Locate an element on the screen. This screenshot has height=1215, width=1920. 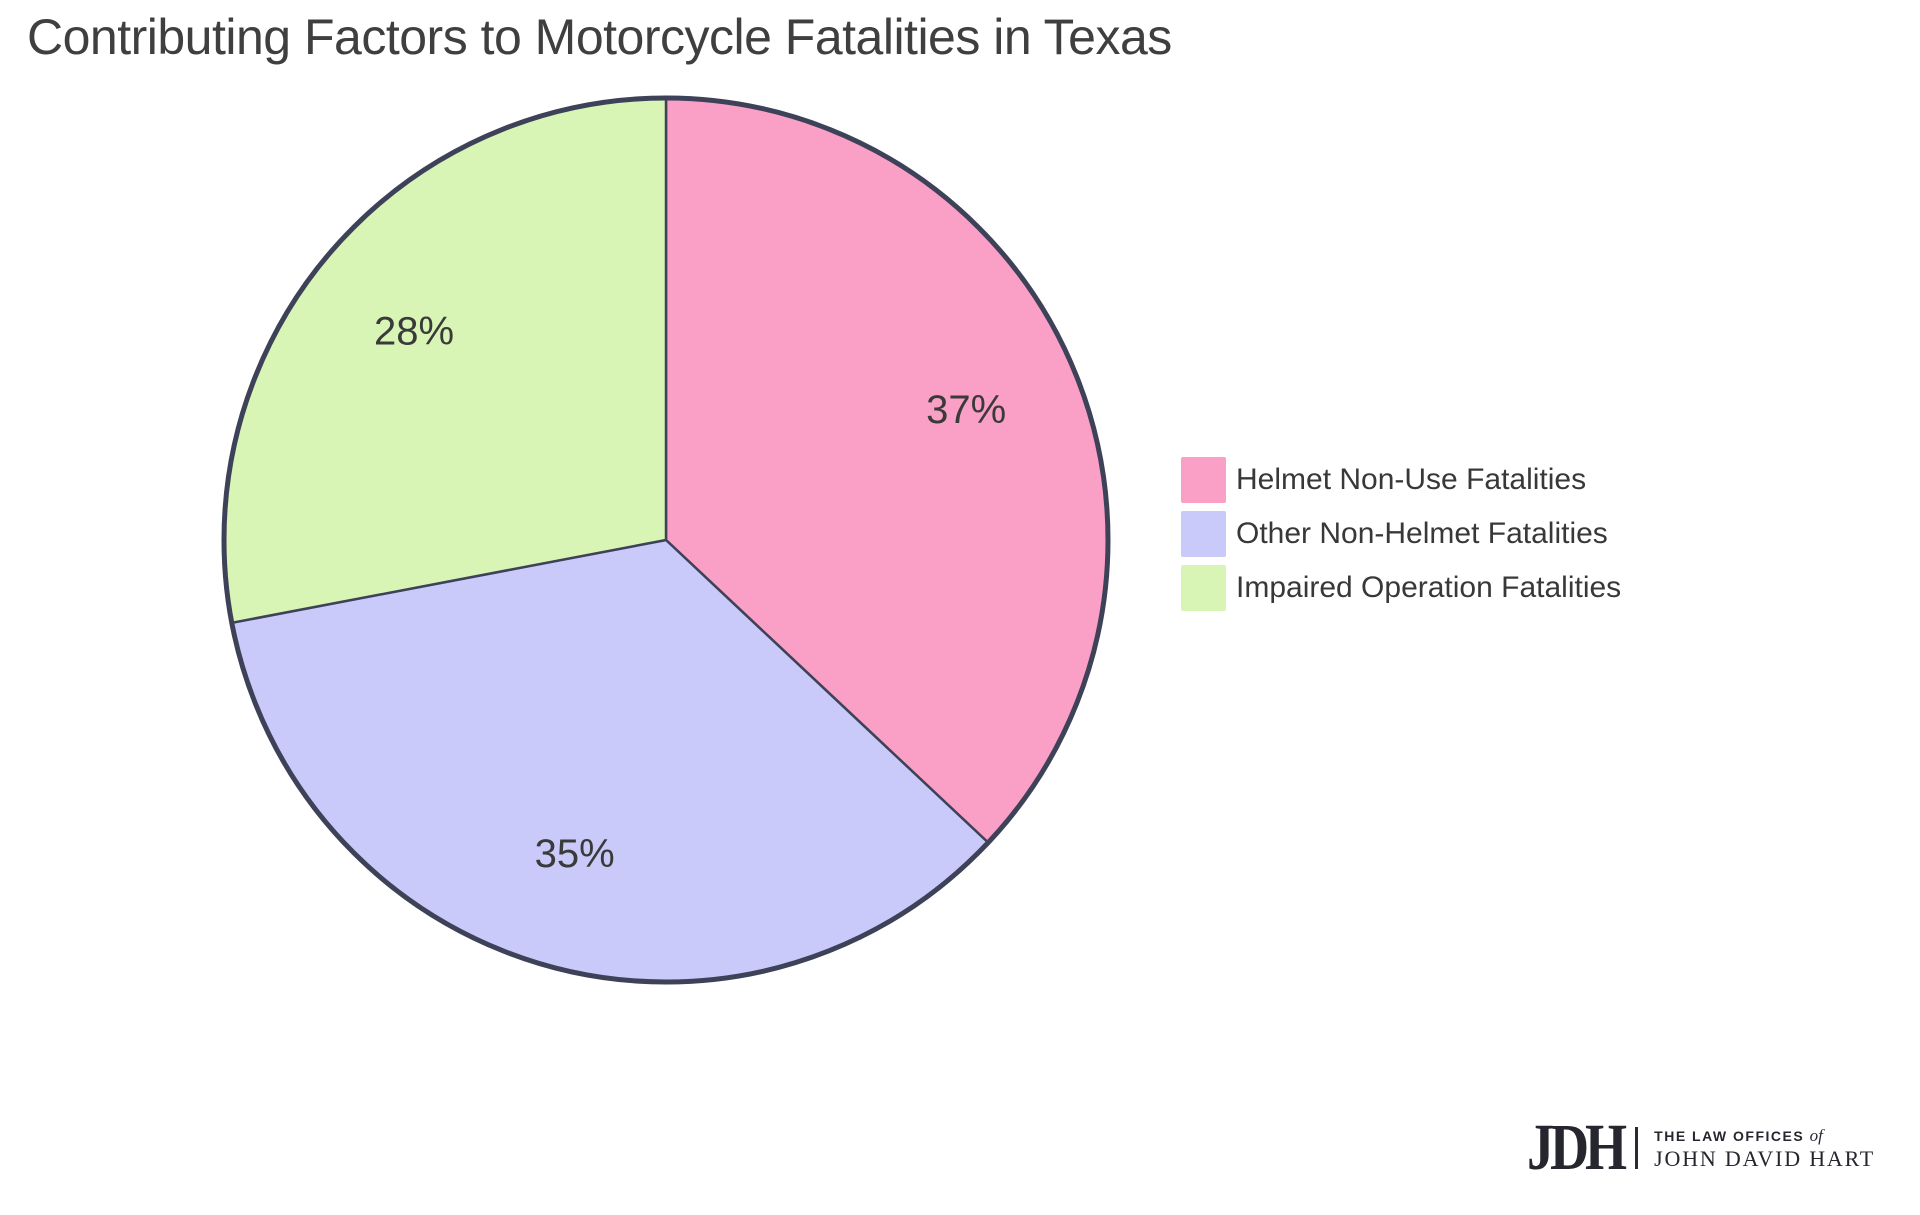
legend-label: Impaired Operation Fatalities is located at coordinates (1429, 587).